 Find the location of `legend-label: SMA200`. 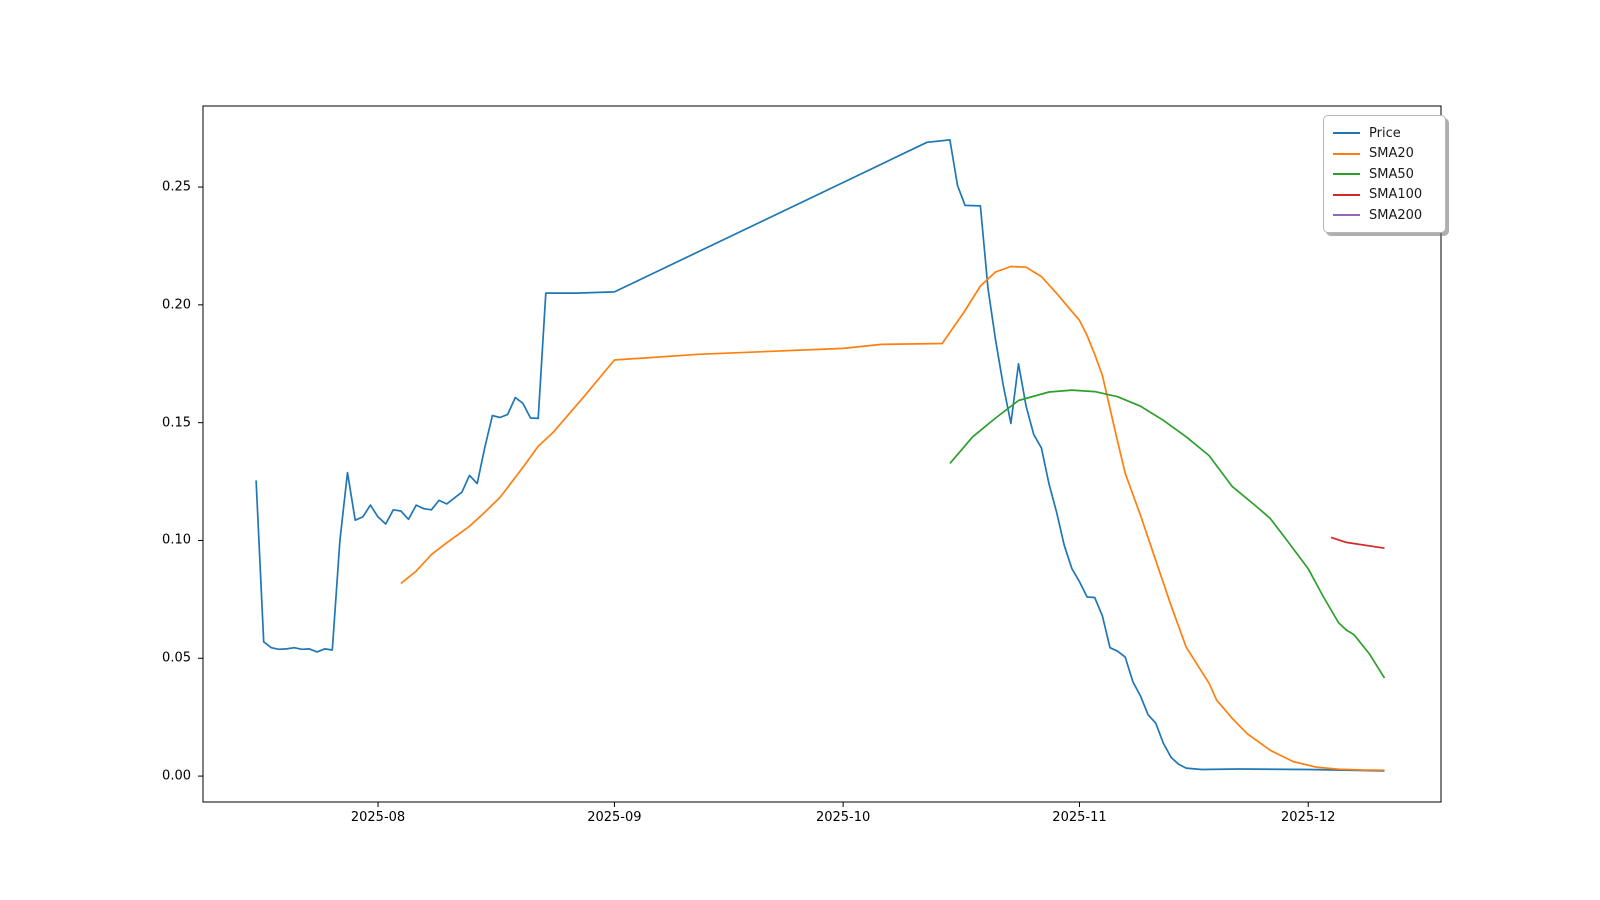

legend-label: SMA200 is located at coordinates (1396, 215).